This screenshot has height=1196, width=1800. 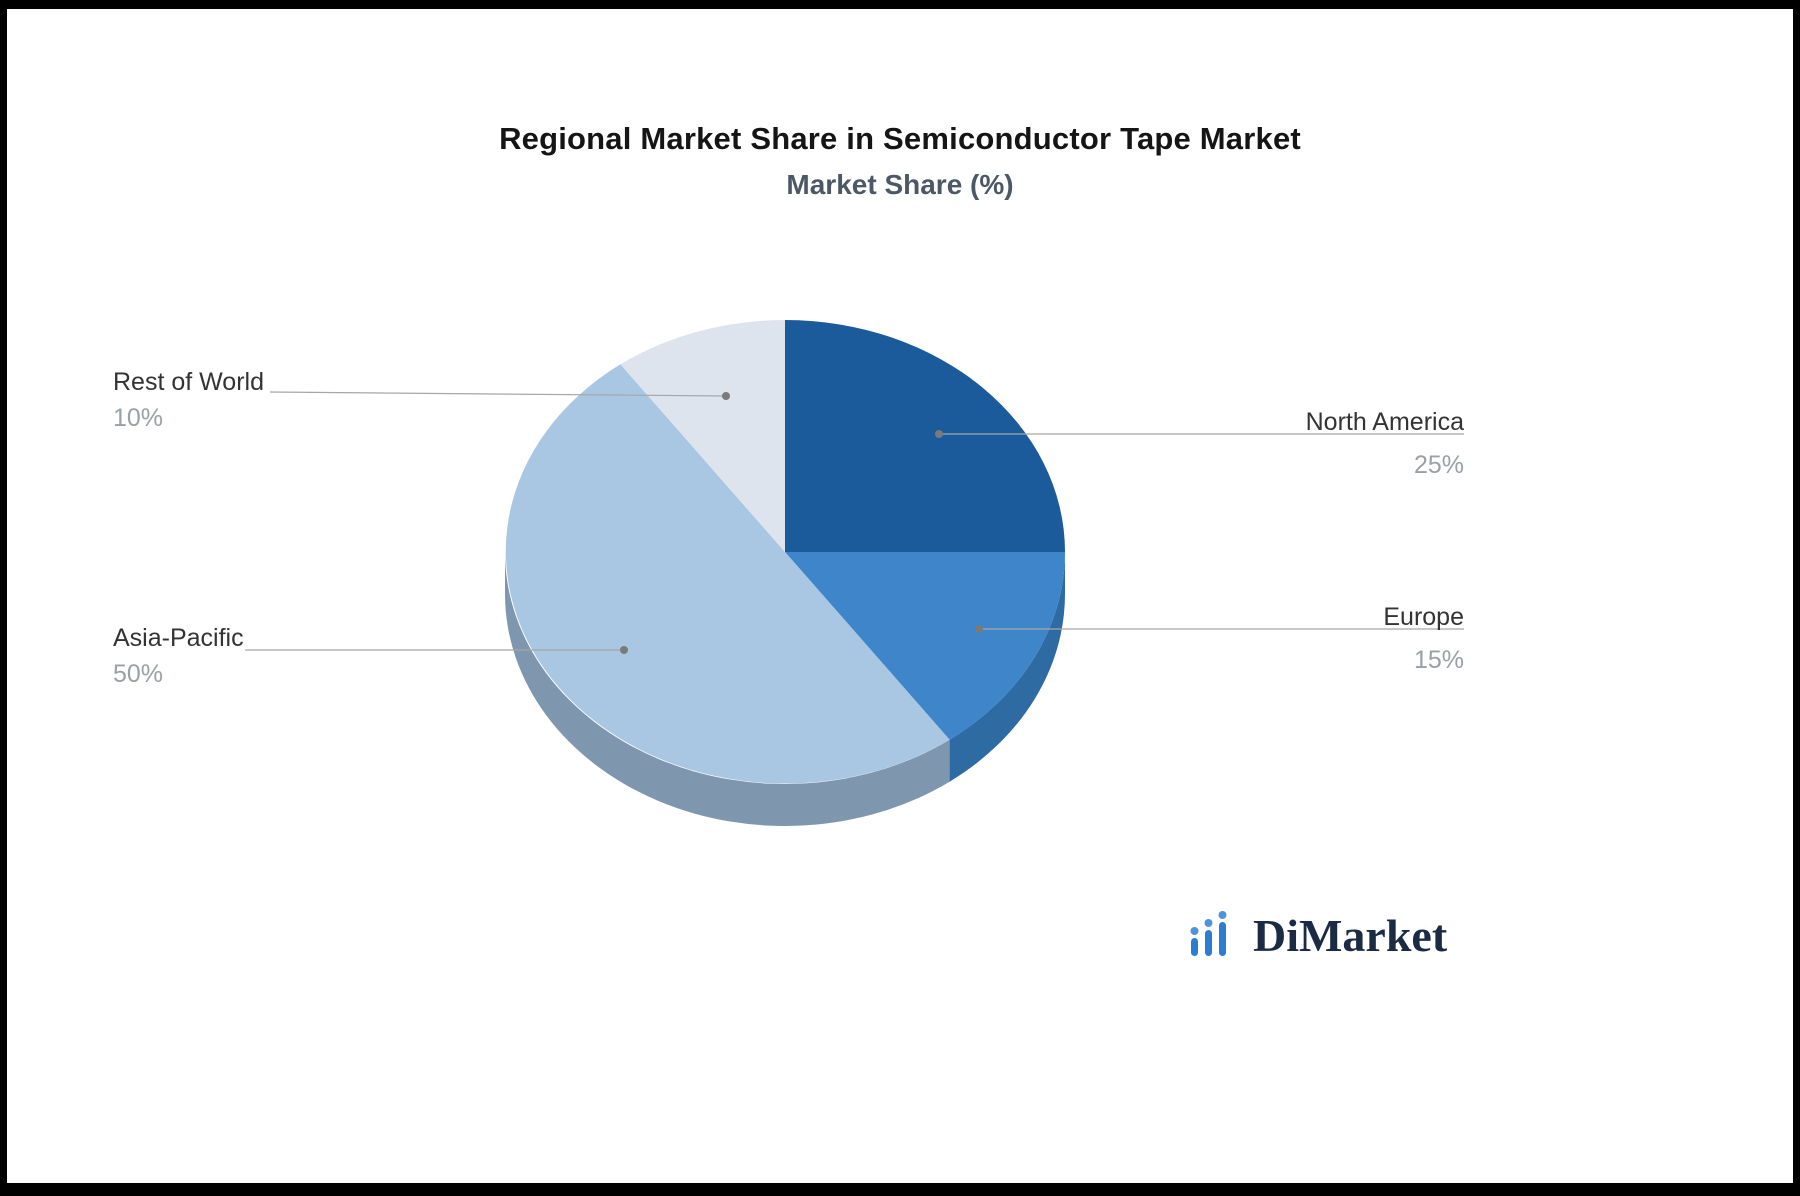 I want to click on leader-dots, so click(x=801, y=523).